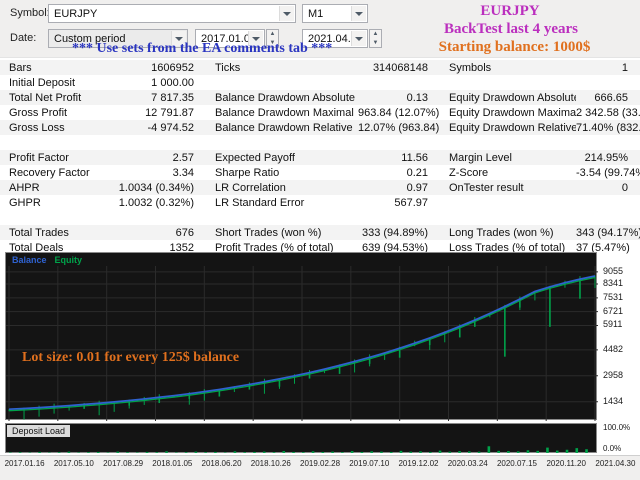 Image resolution: width=640 pixels, height=480 pixels. I want to click on date-from-field: 2017.01.01, so click(230, 38).